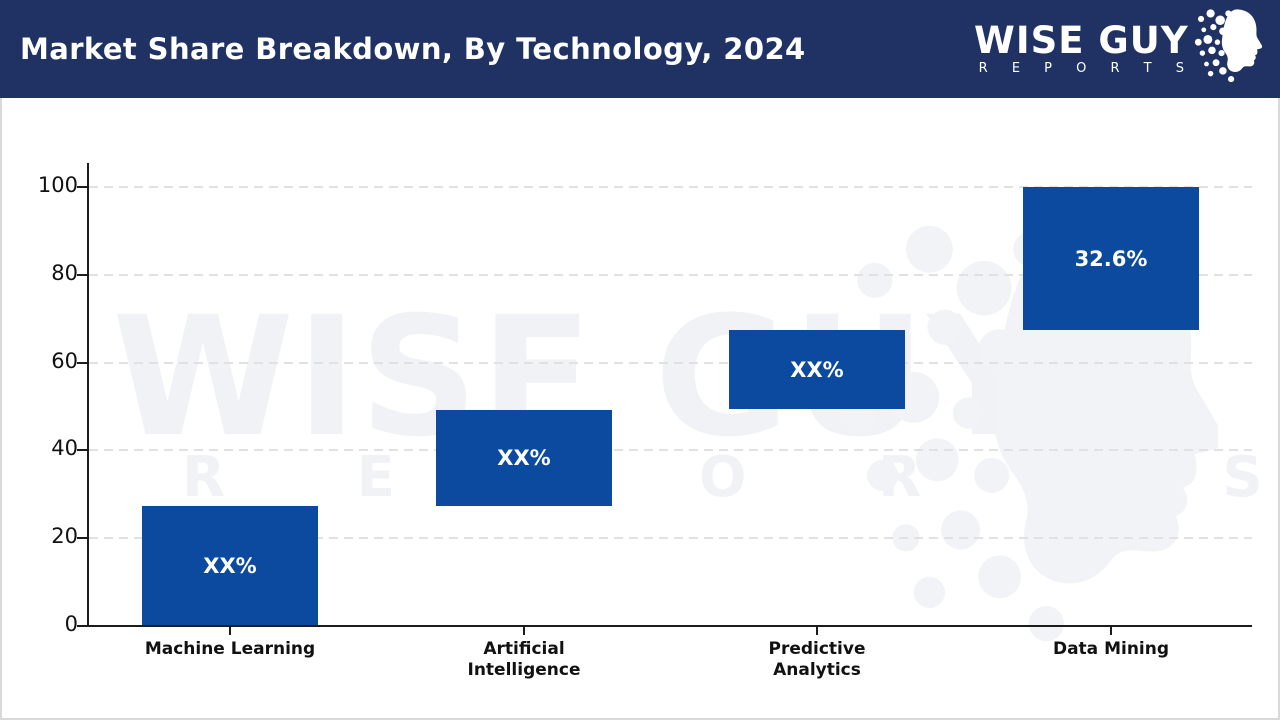 The height and width of the screenshot is (720, 1280). What do you see at coordinates (71, 624) in the screenshot?
I see `y-axis-tick-label: 0` at bounding box center [71, 624].